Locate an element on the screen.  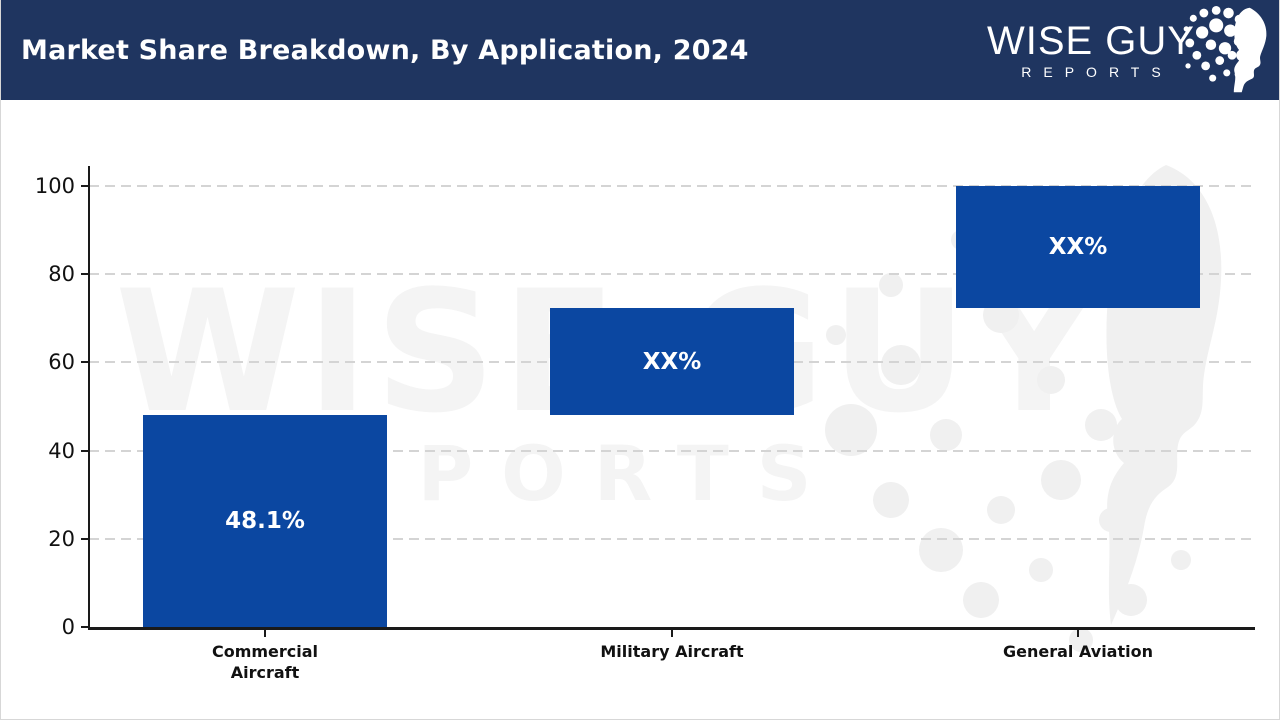
y-axis-line is located at coordinates (89, 398).